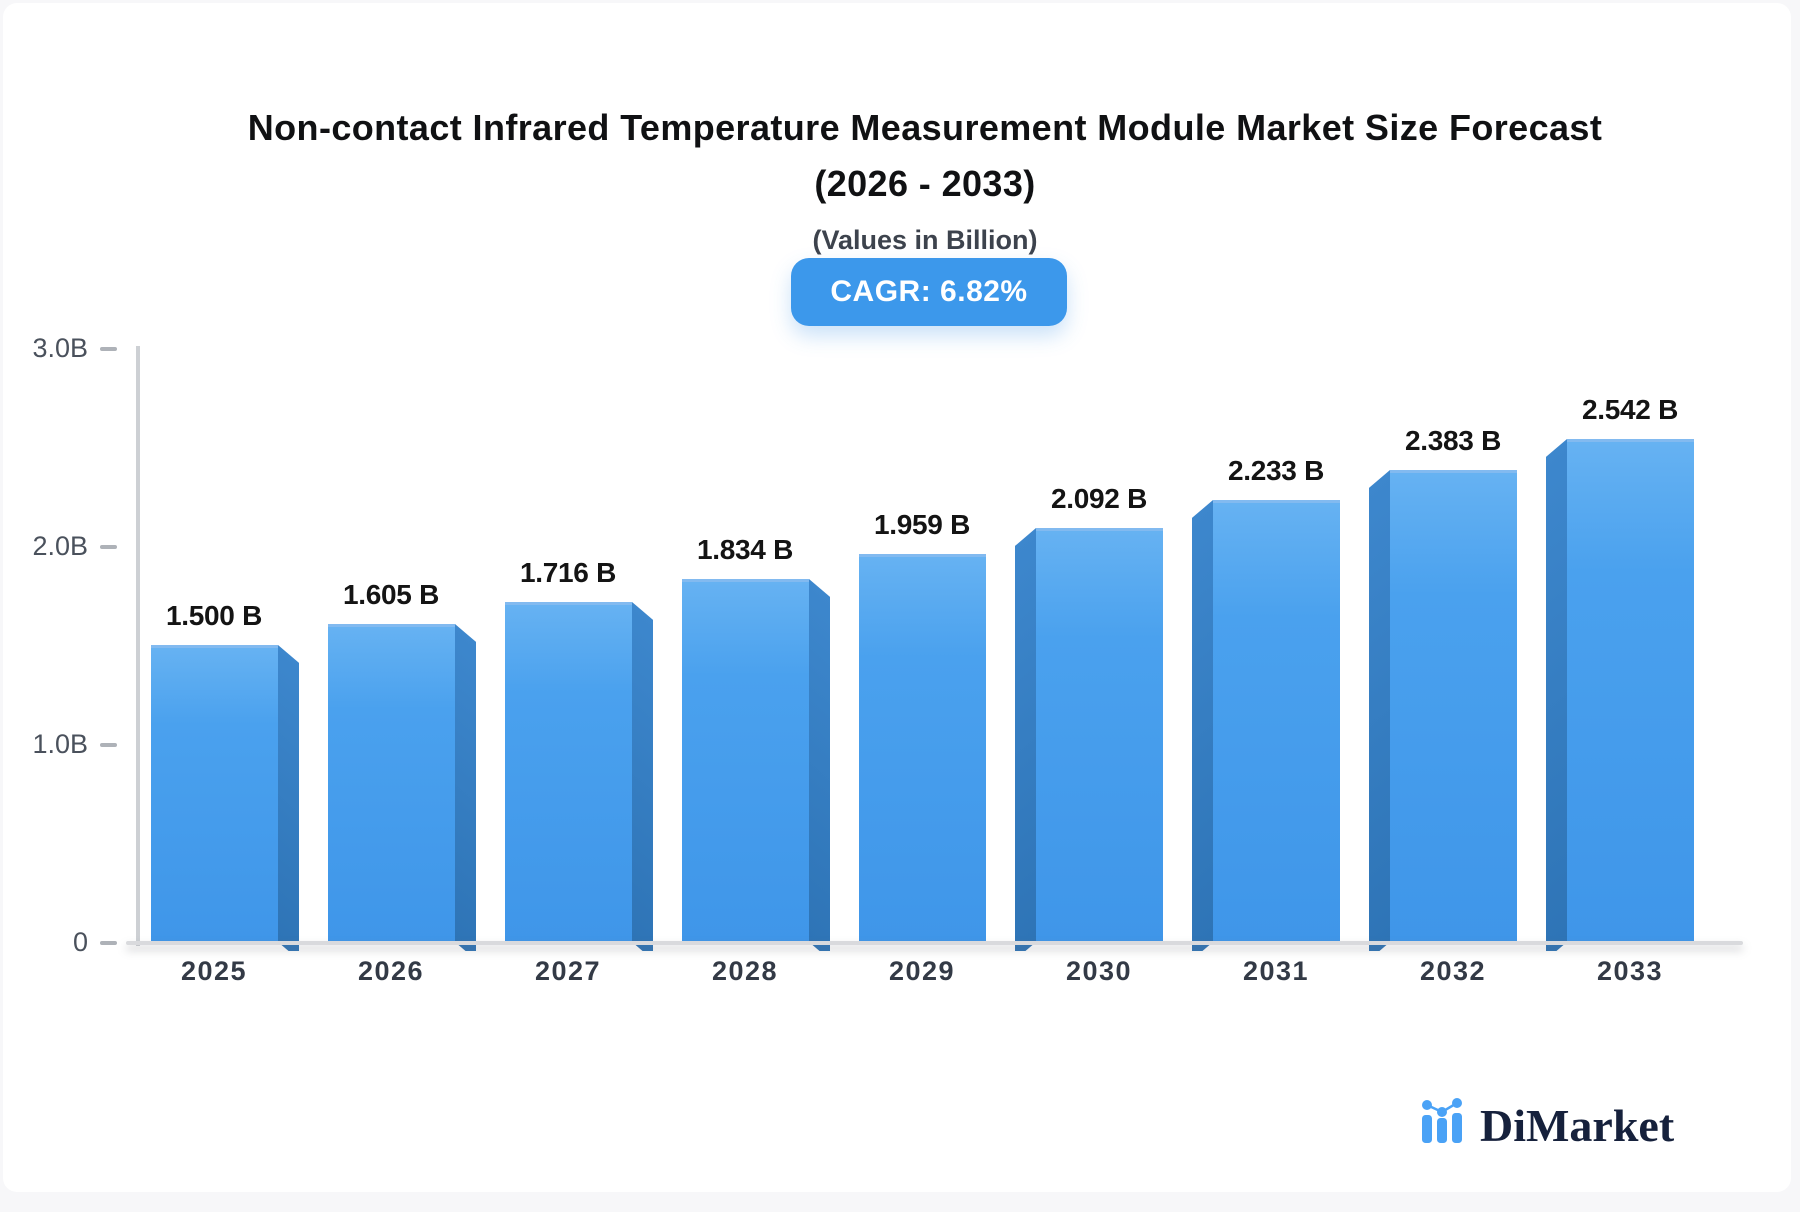 The width and height of the screenshot is (1800, 1212). What do you see at coordinates (80, 942) in the screenshot?
I see `y-axis-tick-label: 0` at bounding box center [80, 942].